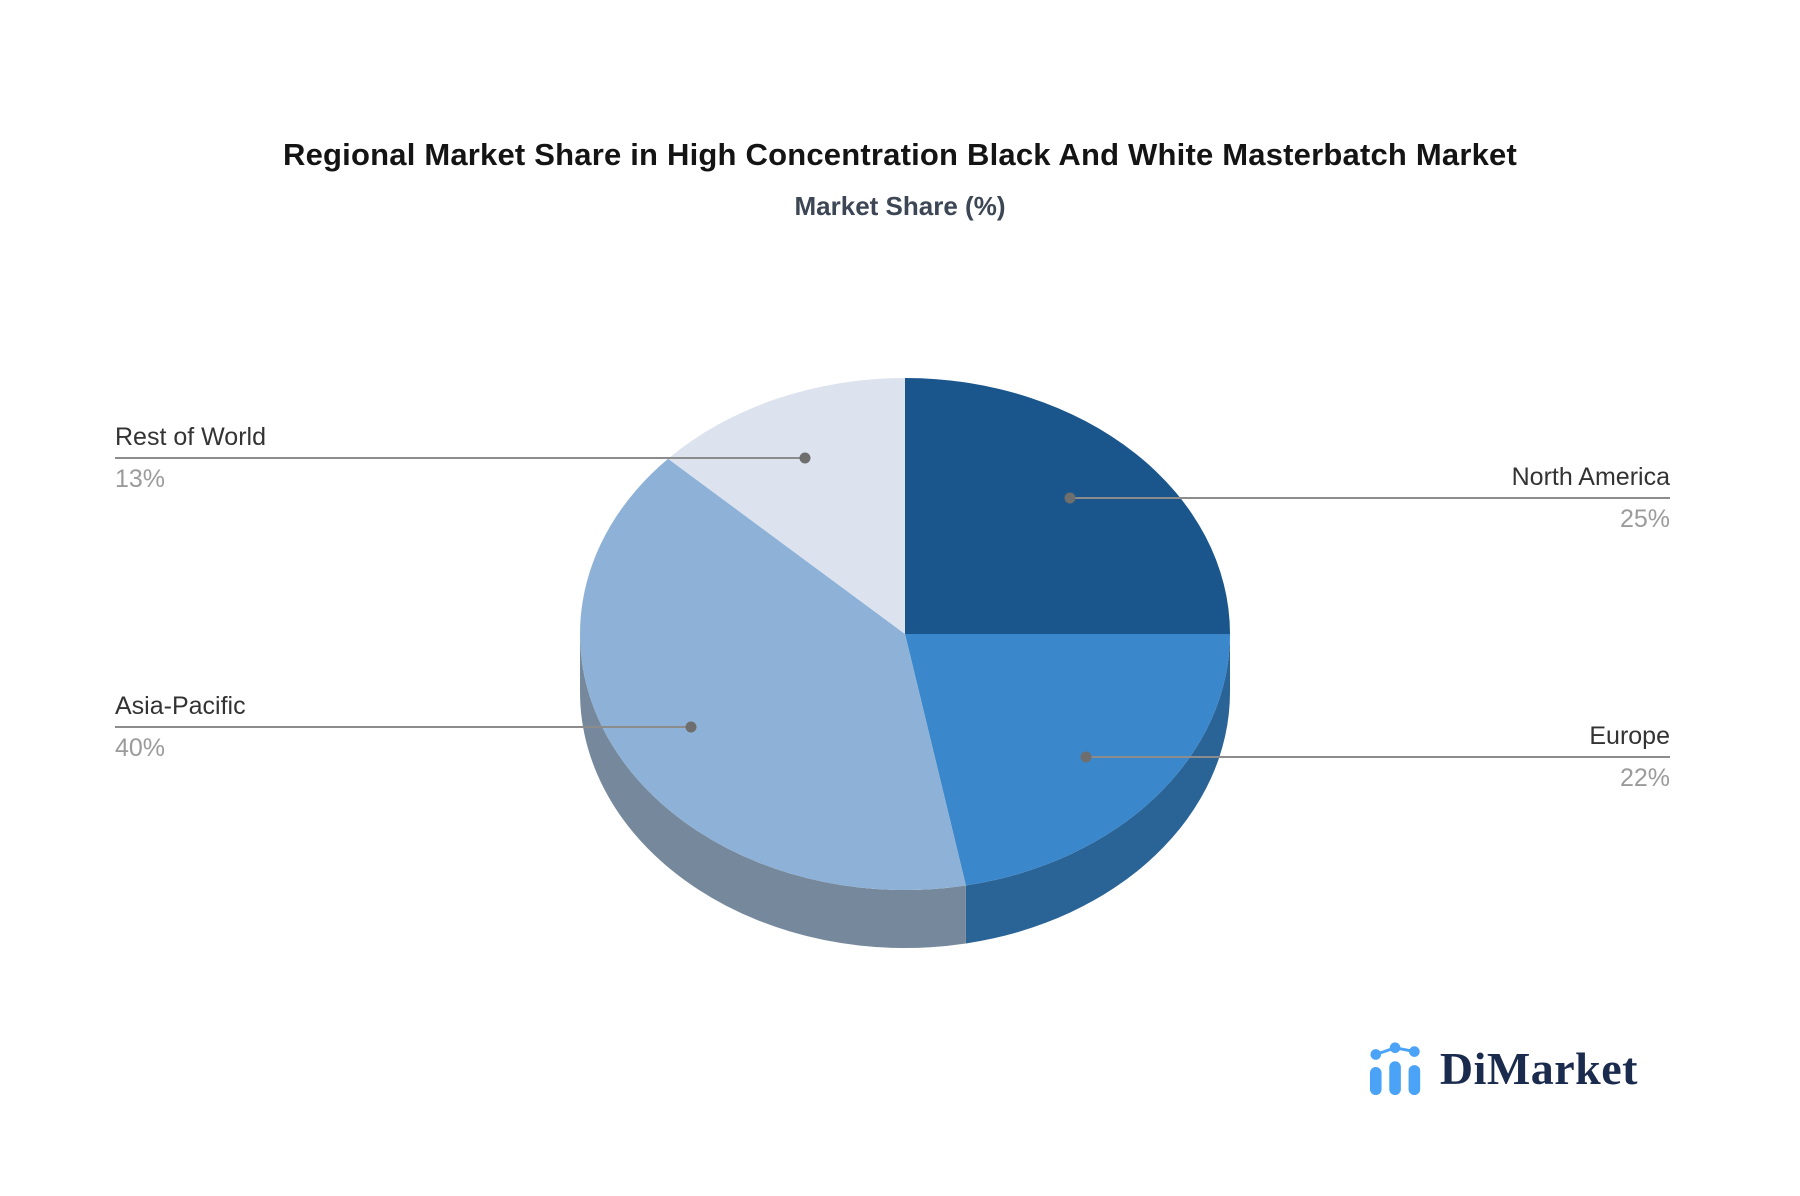 The image size is (1800, 1196). Describe the element at coordinates (900, 206) in the screenshot. I see `chart-subtitle: Market Share (%)` at that location.